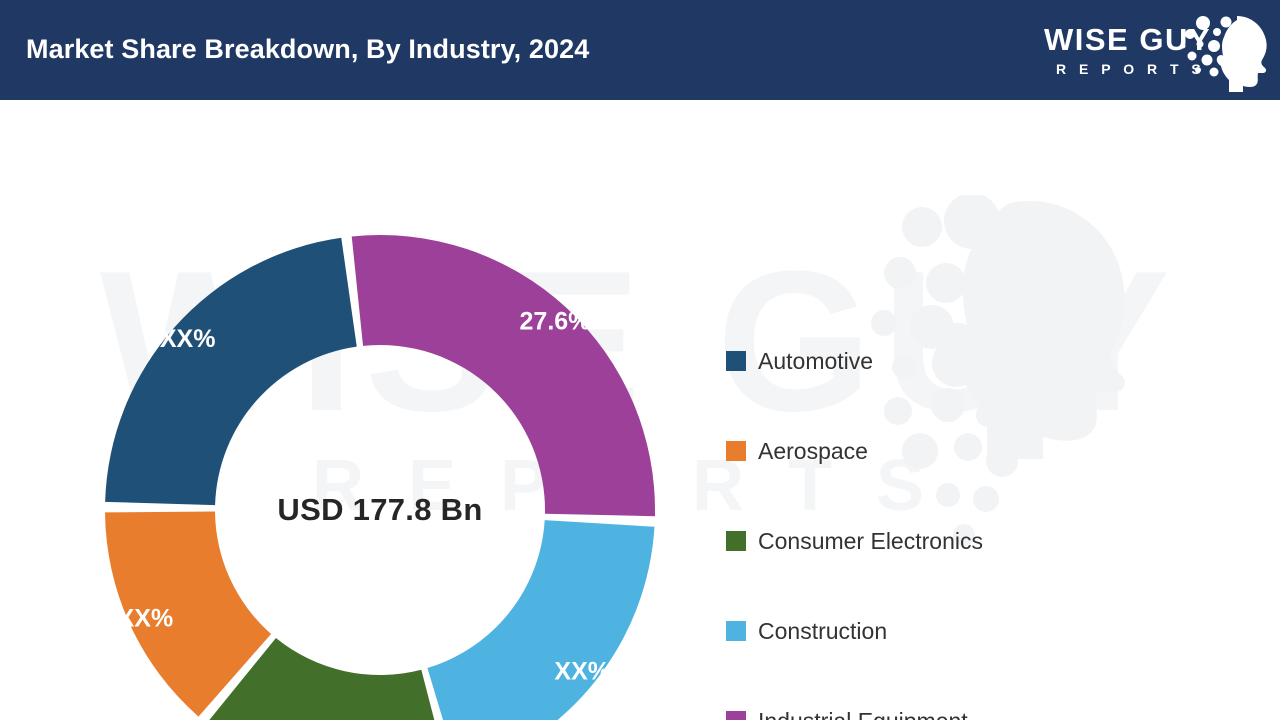 This screenshot has height=720, width=1280. I want to click on svg-text: WISE GUY, so click(1127, 39).